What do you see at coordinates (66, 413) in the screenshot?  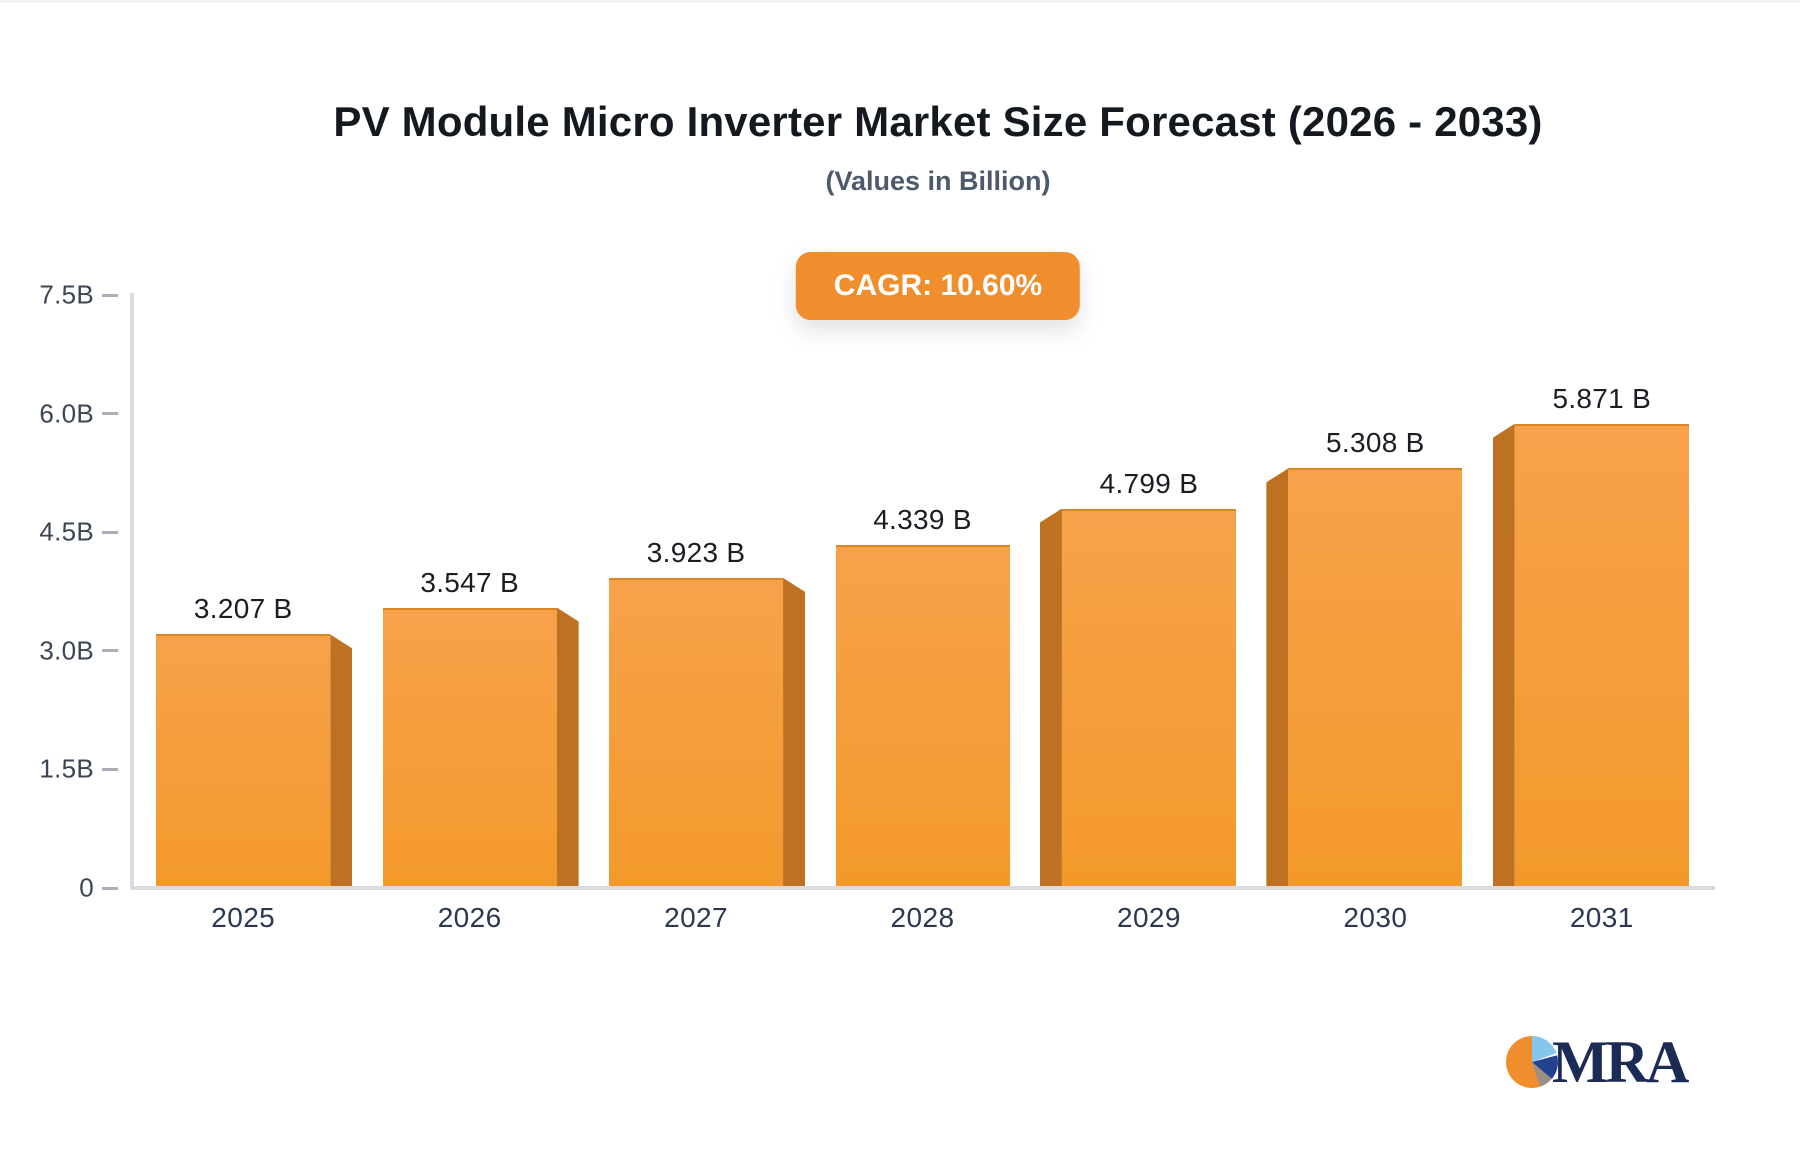 I see `y-tick-label: 6.0B` at bounding box center [66, 413].